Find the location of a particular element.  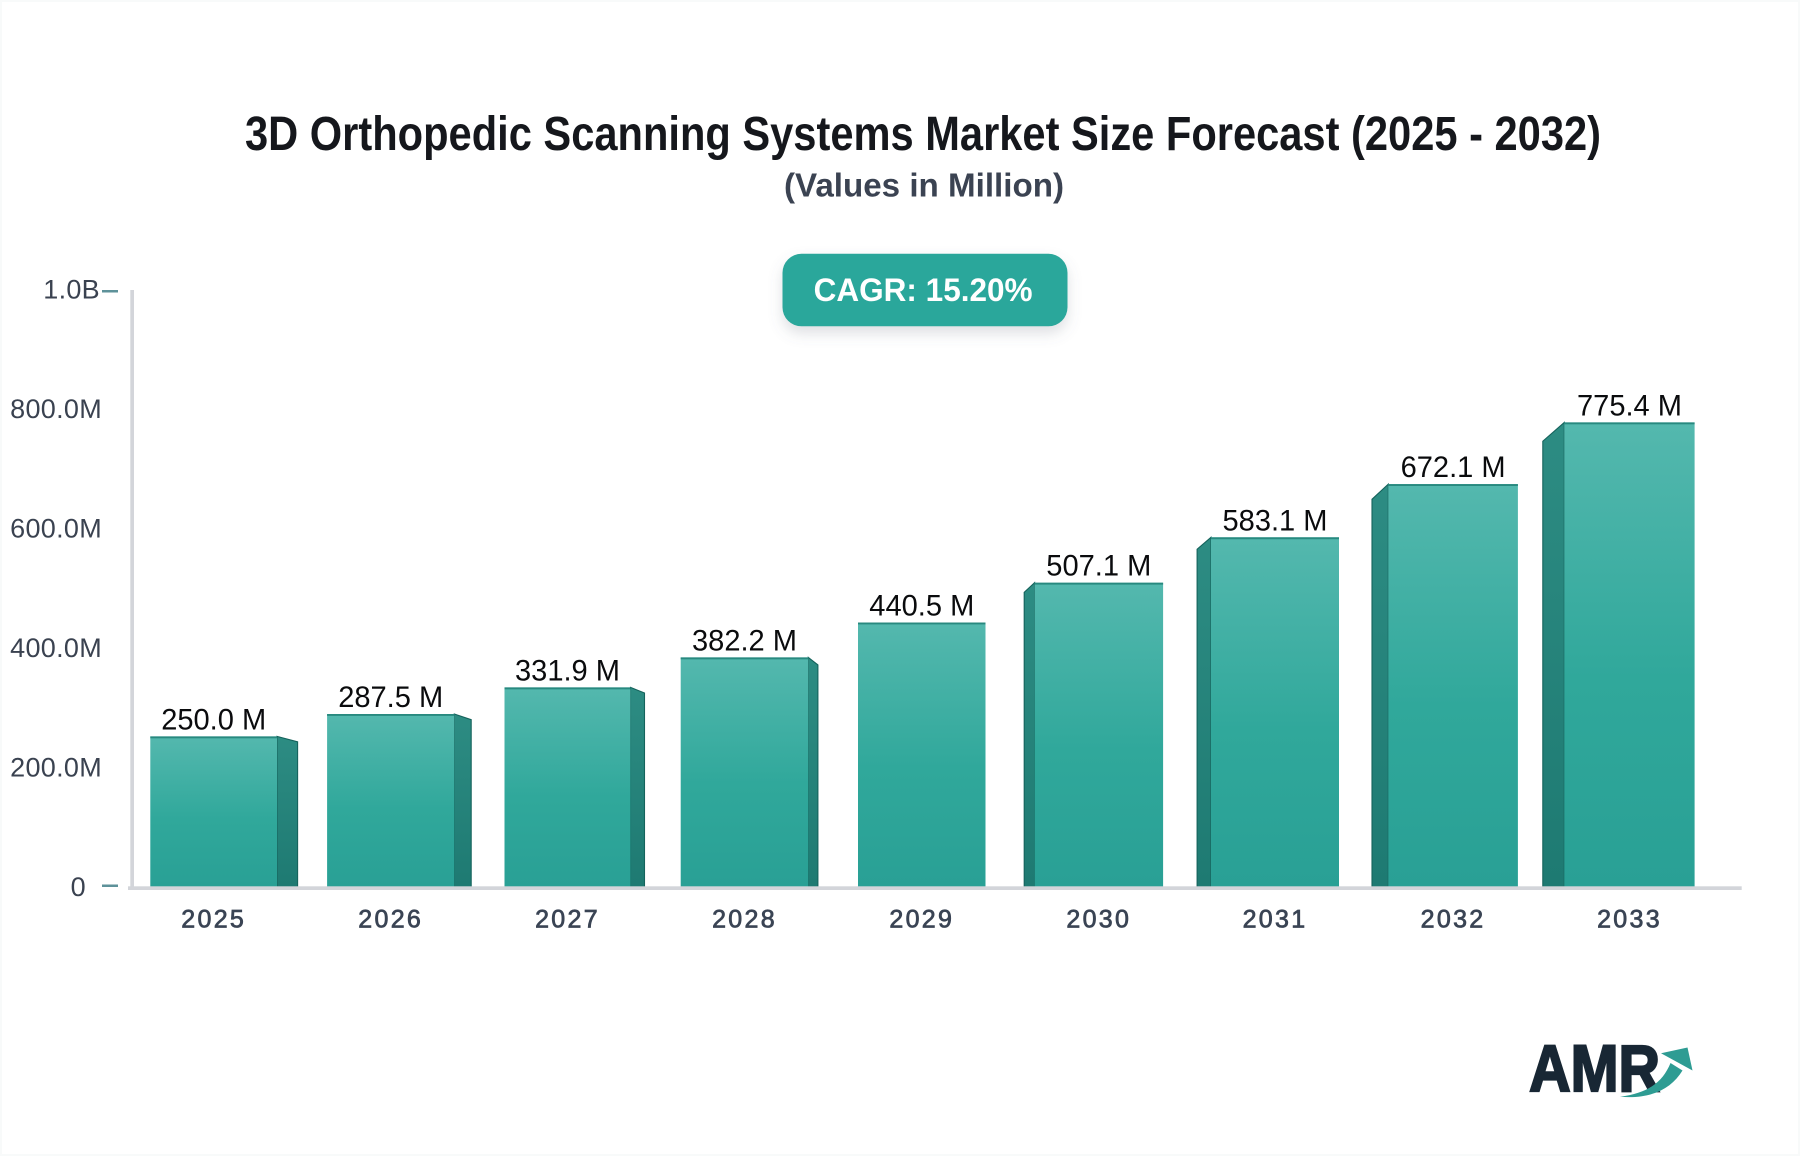

svg-text: 2033 is located at coordinates (1629, 919).